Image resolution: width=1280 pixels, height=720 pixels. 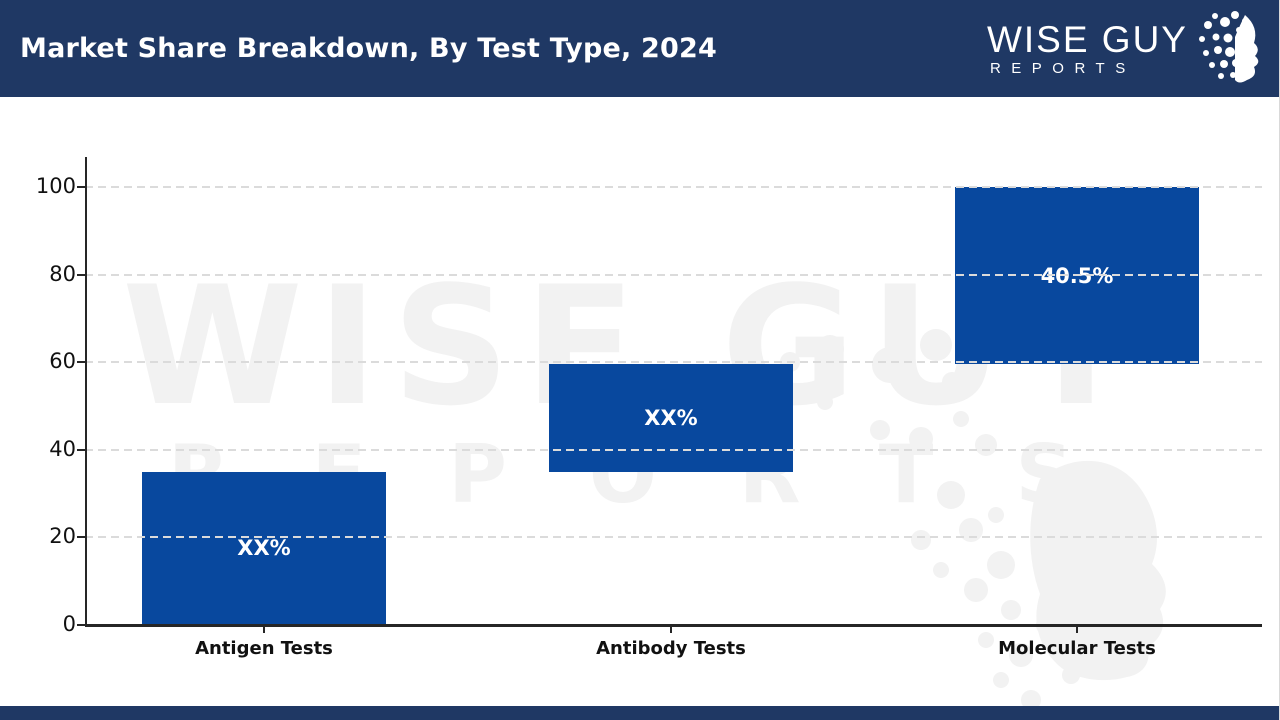 I want to click on footer-bar, so click(x=639, y=713).